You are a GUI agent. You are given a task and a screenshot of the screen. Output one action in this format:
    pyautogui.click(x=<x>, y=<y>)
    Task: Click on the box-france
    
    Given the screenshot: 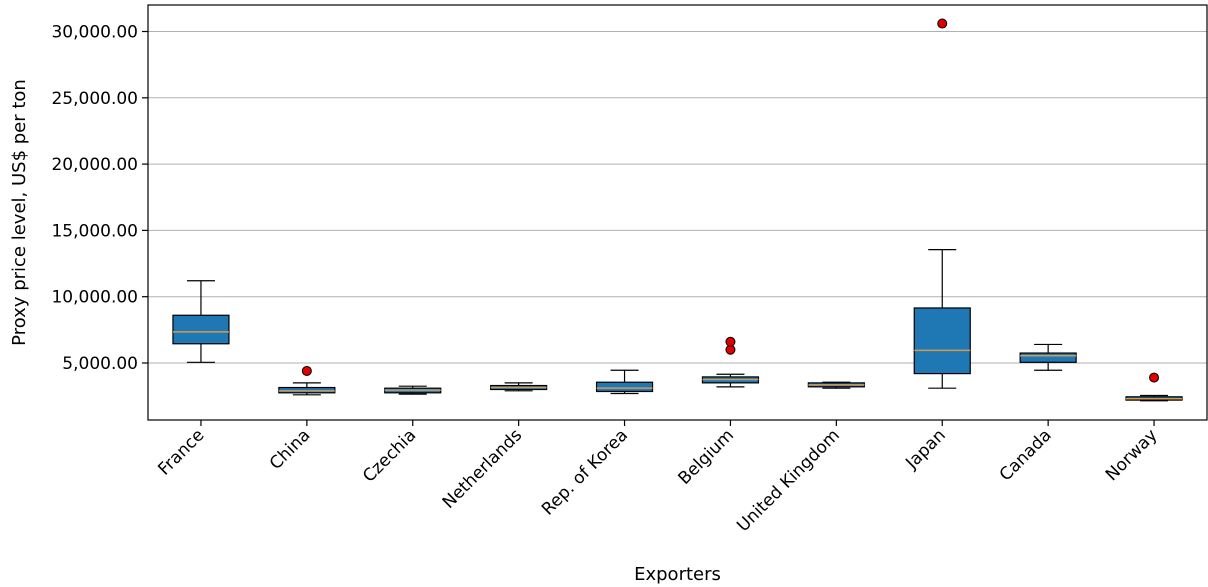 What is the action you would take?
    pyautogui.click(x=201, y=321)
    